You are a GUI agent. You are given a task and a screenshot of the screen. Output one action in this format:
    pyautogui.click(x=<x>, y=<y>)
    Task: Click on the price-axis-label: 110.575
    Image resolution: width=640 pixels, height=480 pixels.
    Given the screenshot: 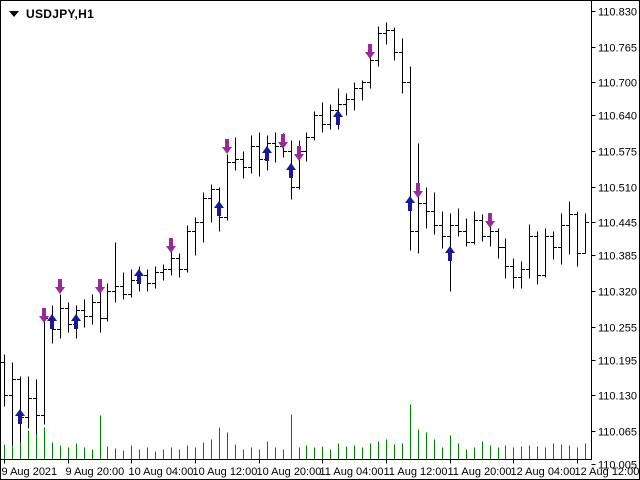 What is the action you would take?
    pyautogui.click(x=617, y=153)
    